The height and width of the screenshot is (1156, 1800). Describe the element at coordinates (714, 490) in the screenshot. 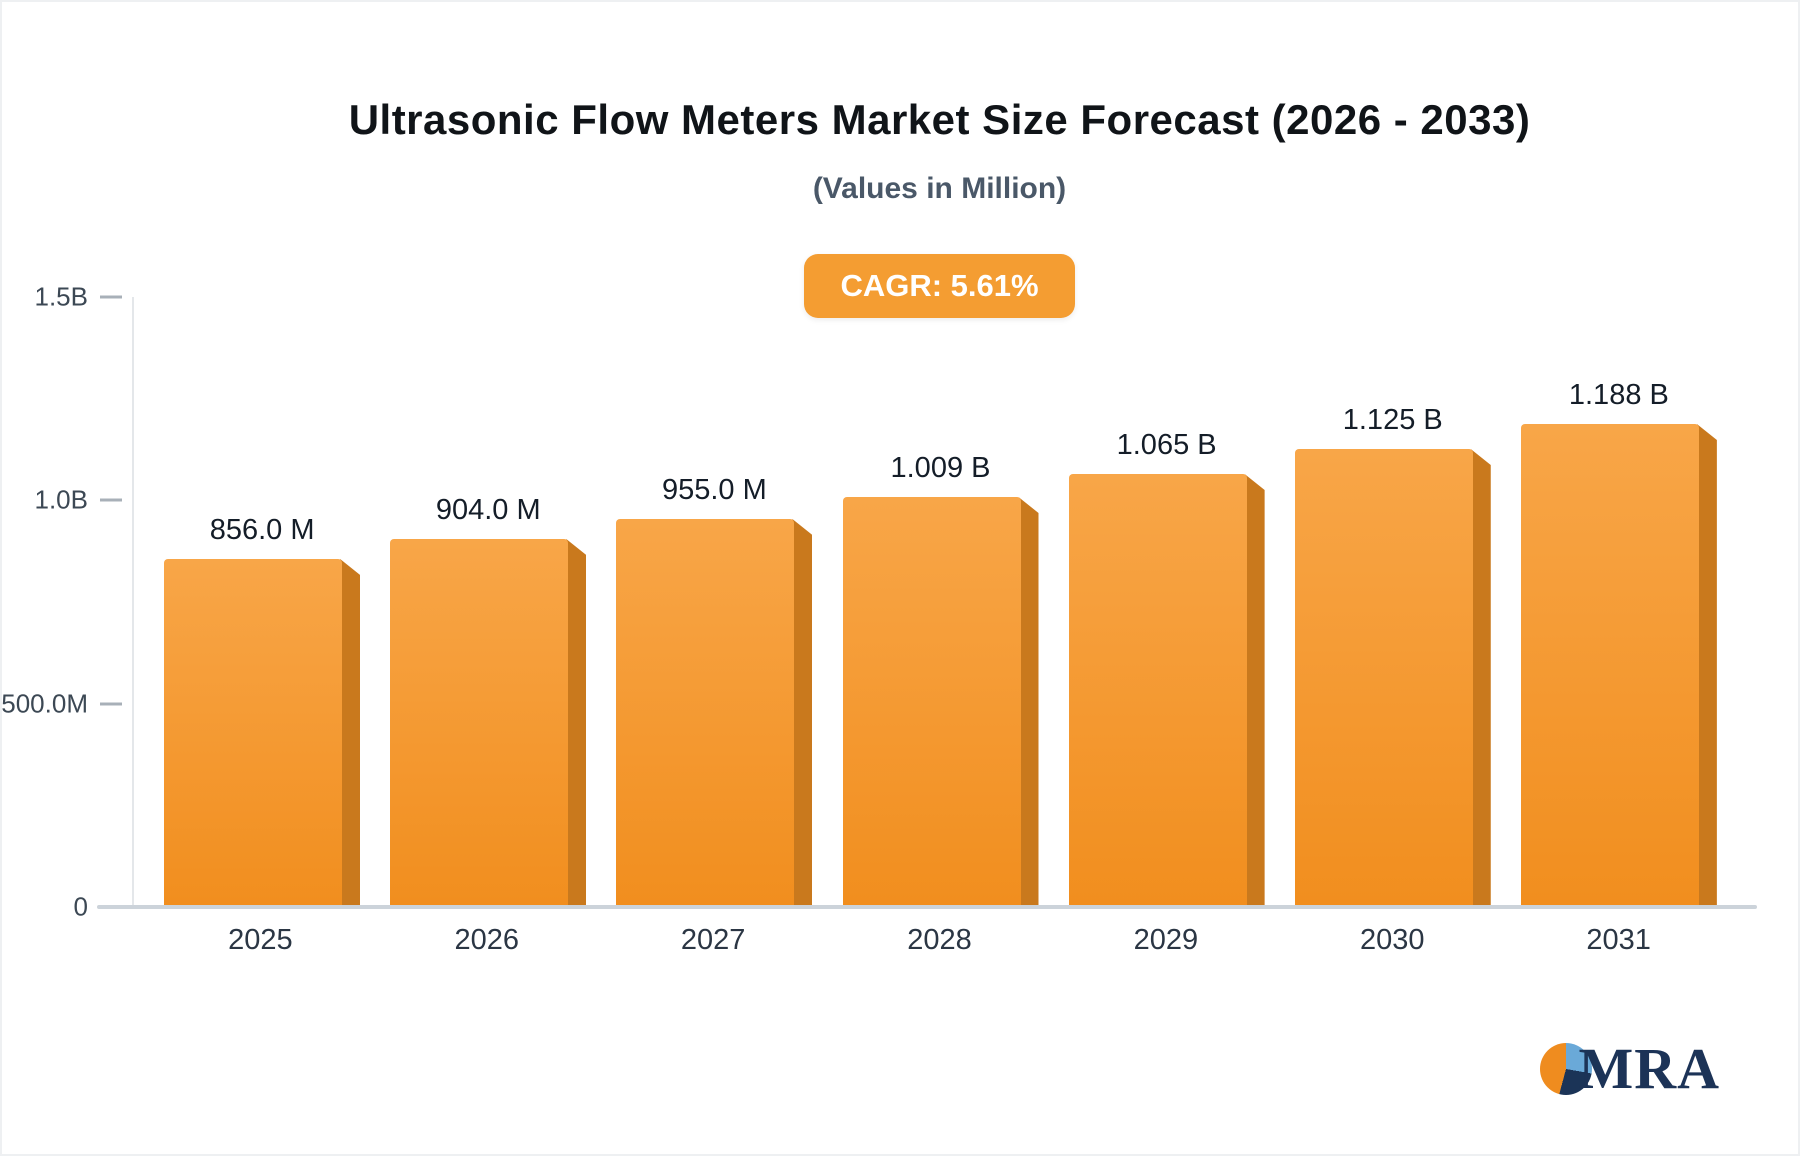

I see `bar-value-label: 955.0 M` at that location.